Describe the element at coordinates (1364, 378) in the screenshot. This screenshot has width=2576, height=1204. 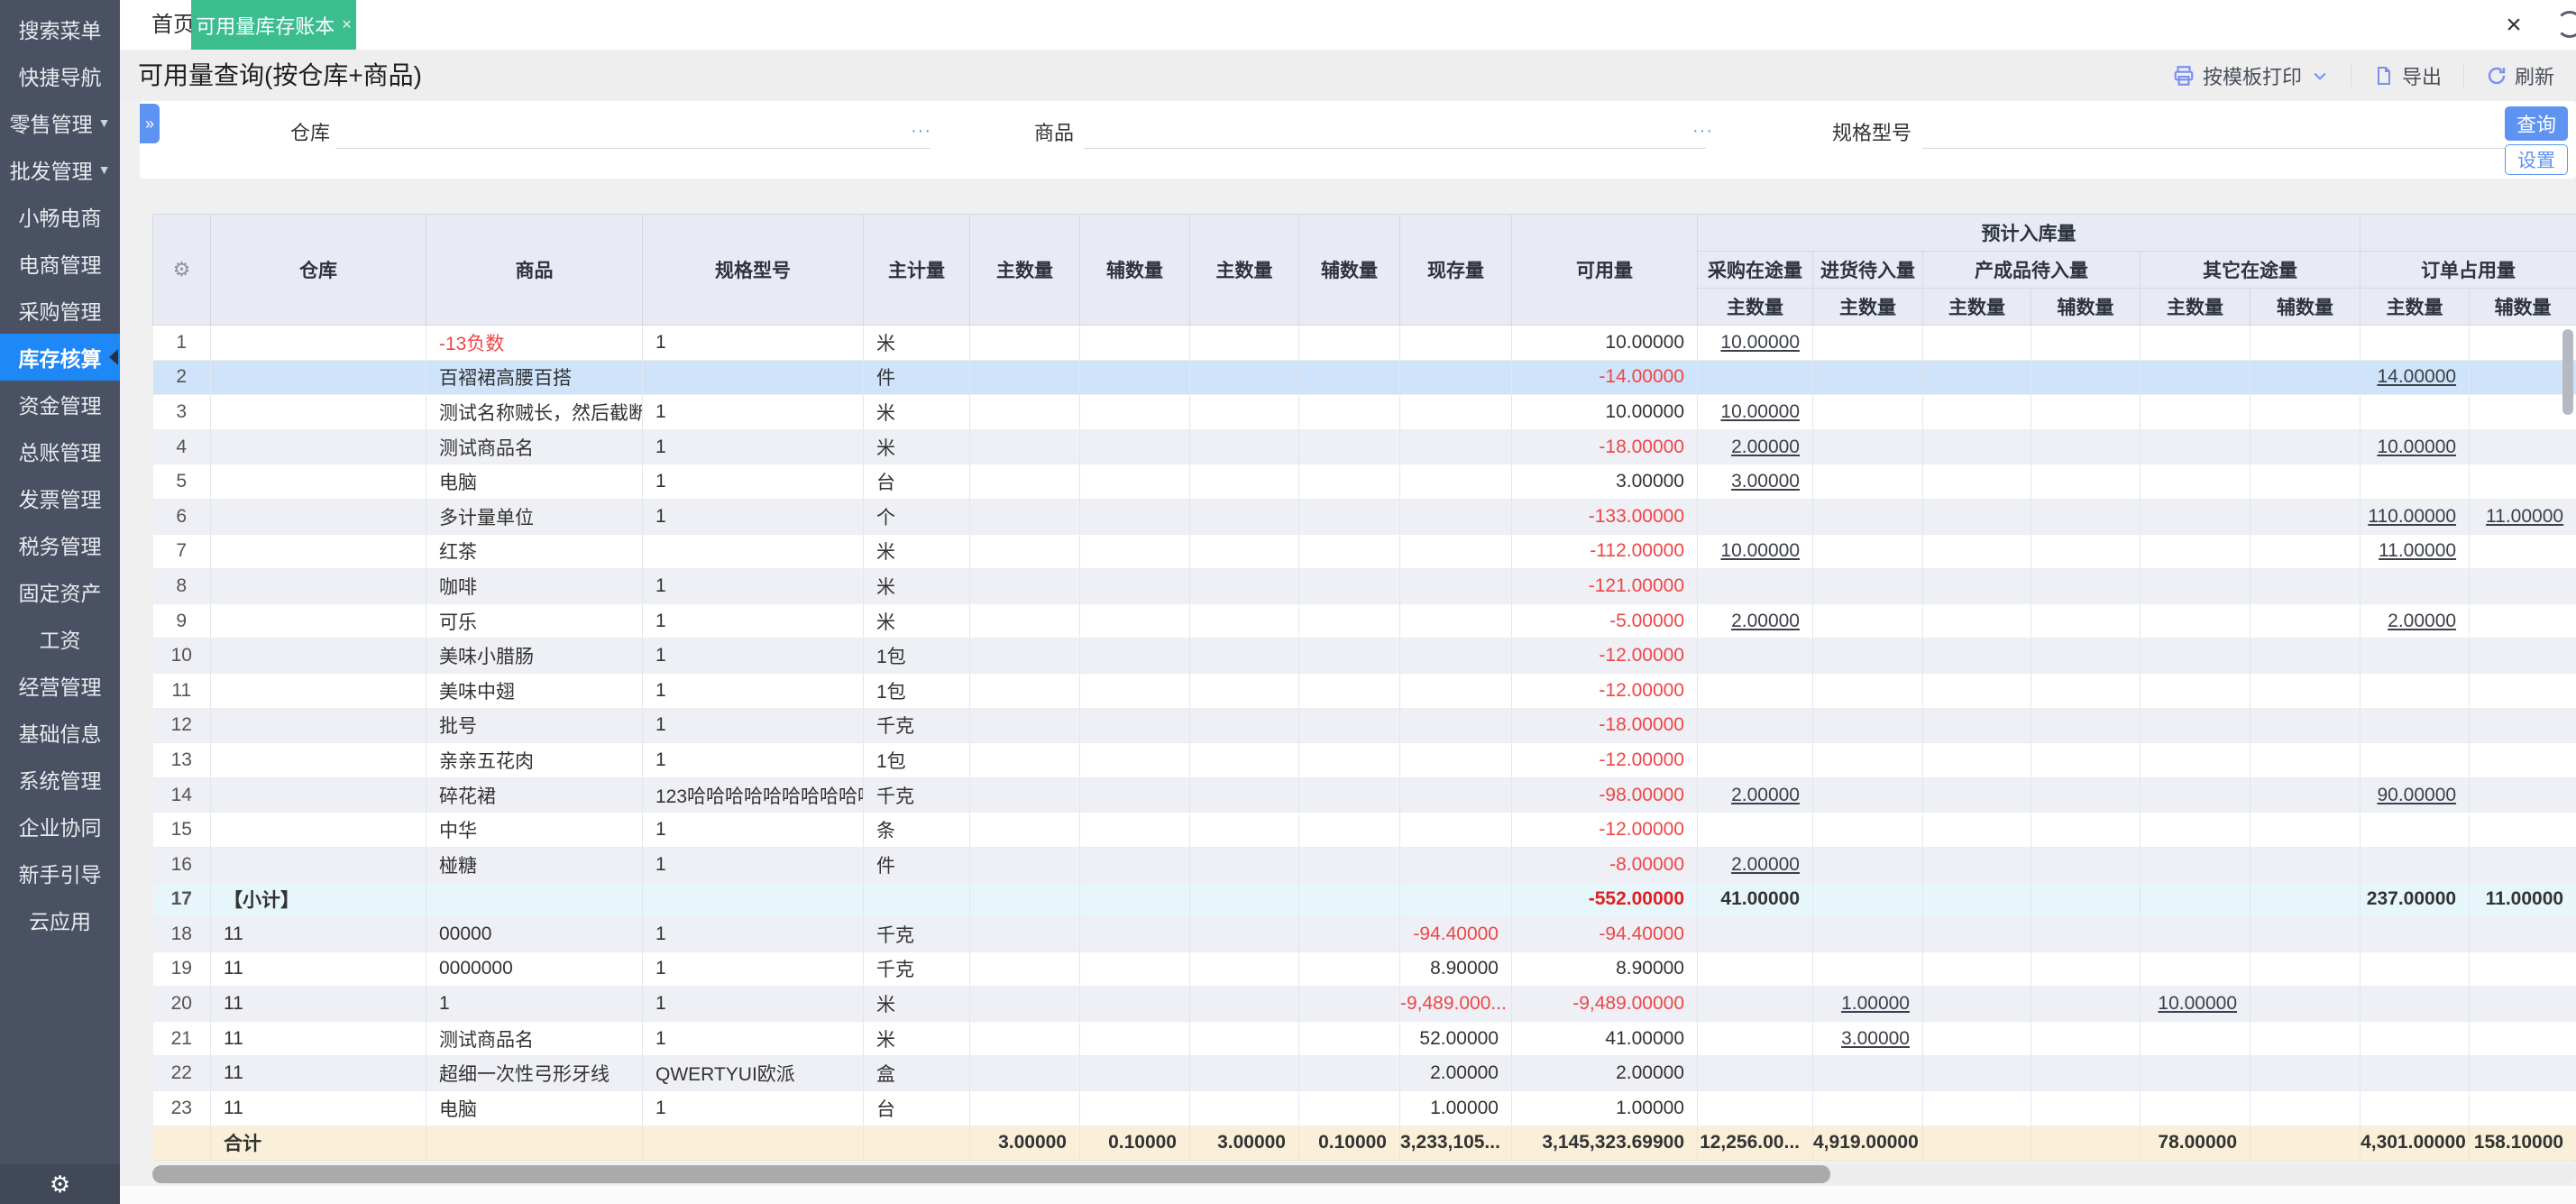
I see `table-row: 2 百褶裙高腰百搭 件 -14.00000 14.00000` at that location.